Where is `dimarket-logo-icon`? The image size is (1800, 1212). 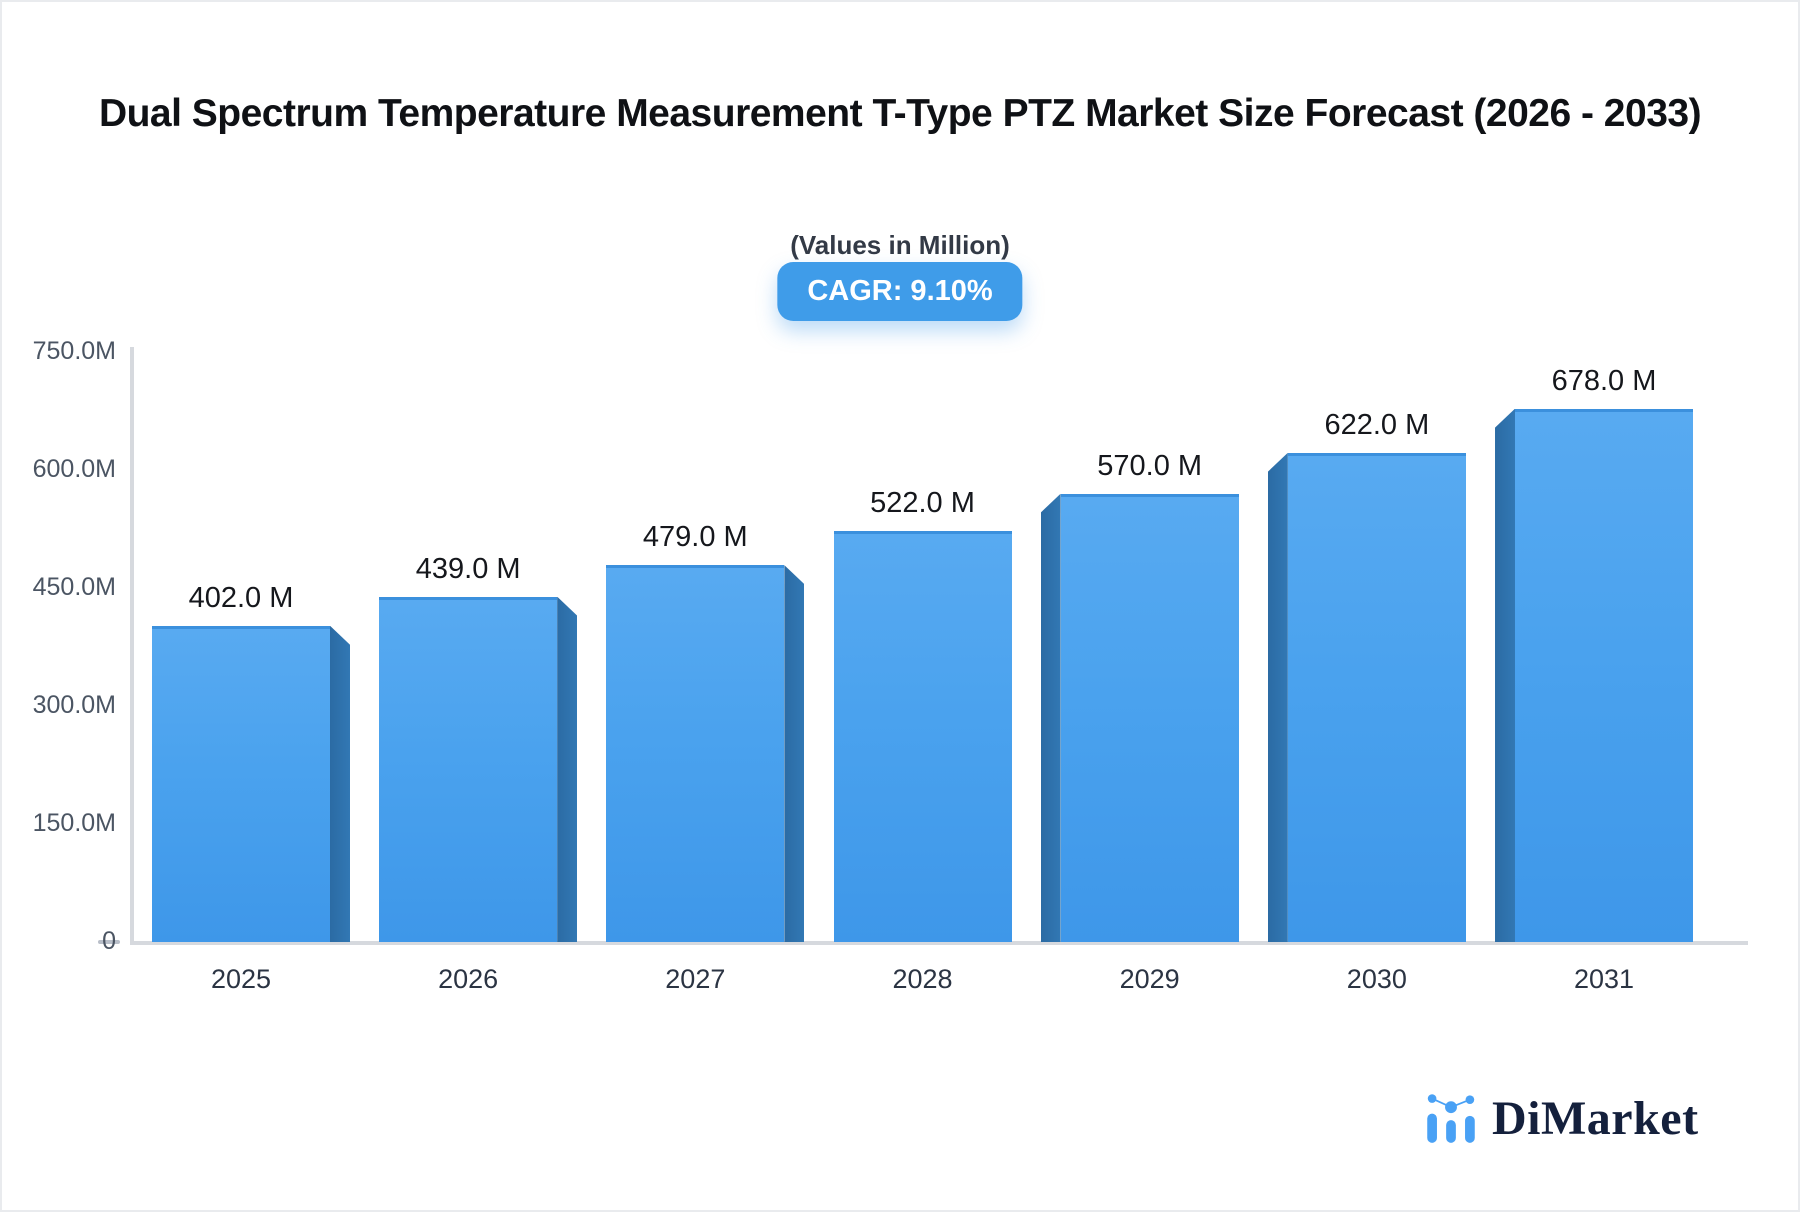 dimarket-logo-icon is located at coordinates (1451, 1118).